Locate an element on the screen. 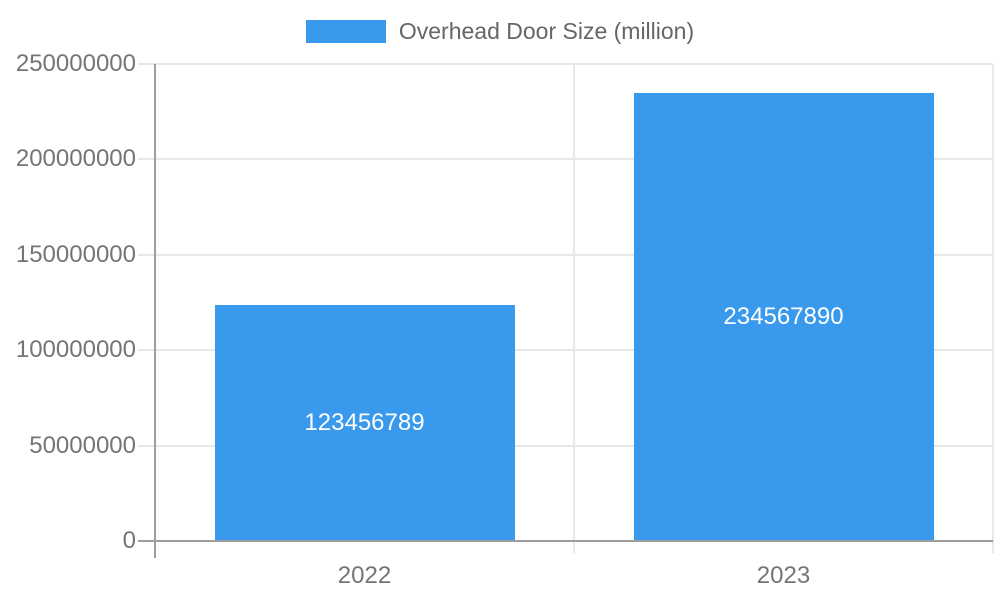 This screenshot has width=1000, height=600. bar-2022: 123456789 is located at coordinates (364, 423).